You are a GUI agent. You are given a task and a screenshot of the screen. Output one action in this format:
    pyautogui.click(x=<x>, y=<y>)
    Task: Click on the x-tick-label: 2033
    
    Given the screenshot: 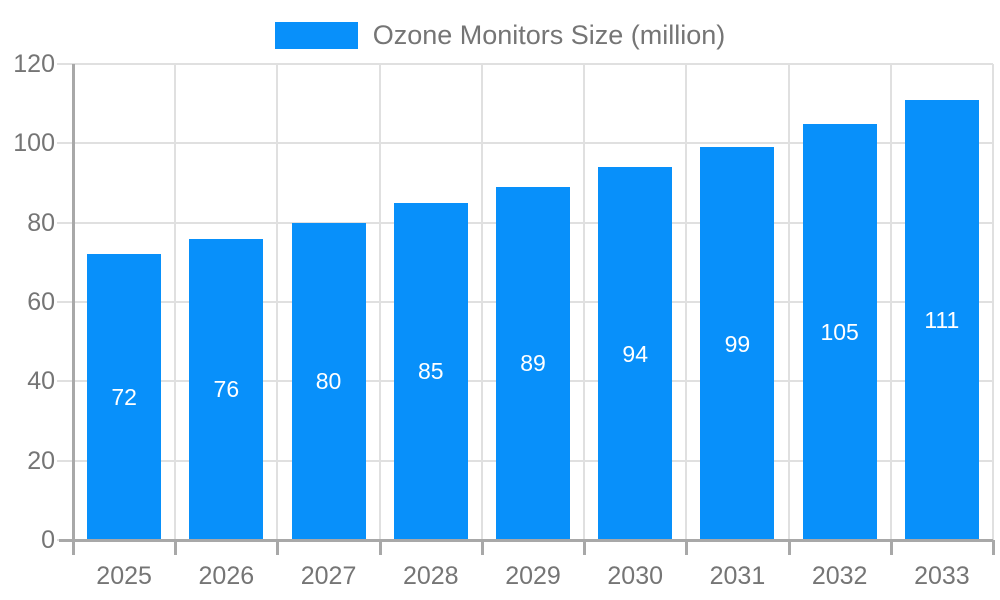 What is the action you would take?
    pyautogui.click(x=942, y=576)
    